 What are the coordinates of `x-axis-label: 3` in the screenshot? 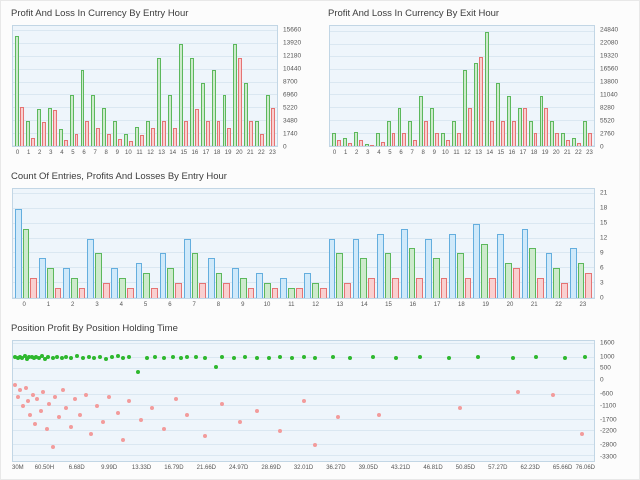 It's located at (51, 153).